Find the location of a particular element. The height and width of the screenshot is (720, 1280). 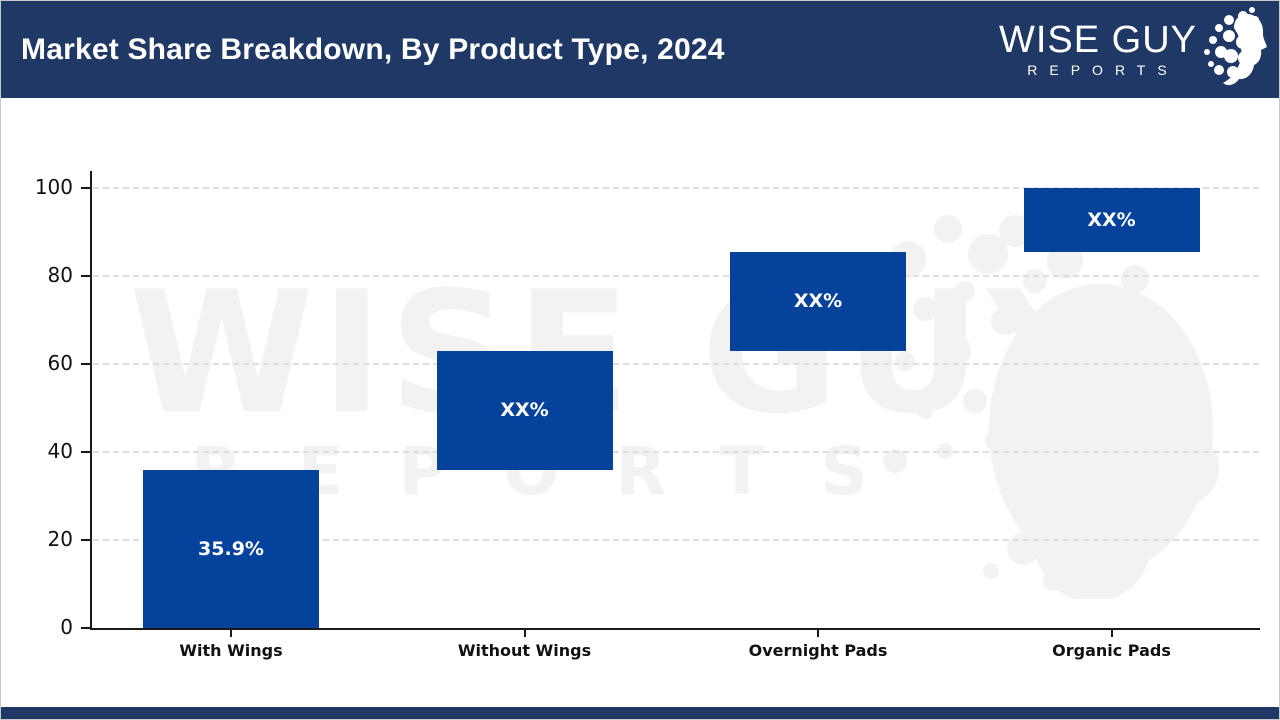

x-axis-line is located at coordinates (675, 629).